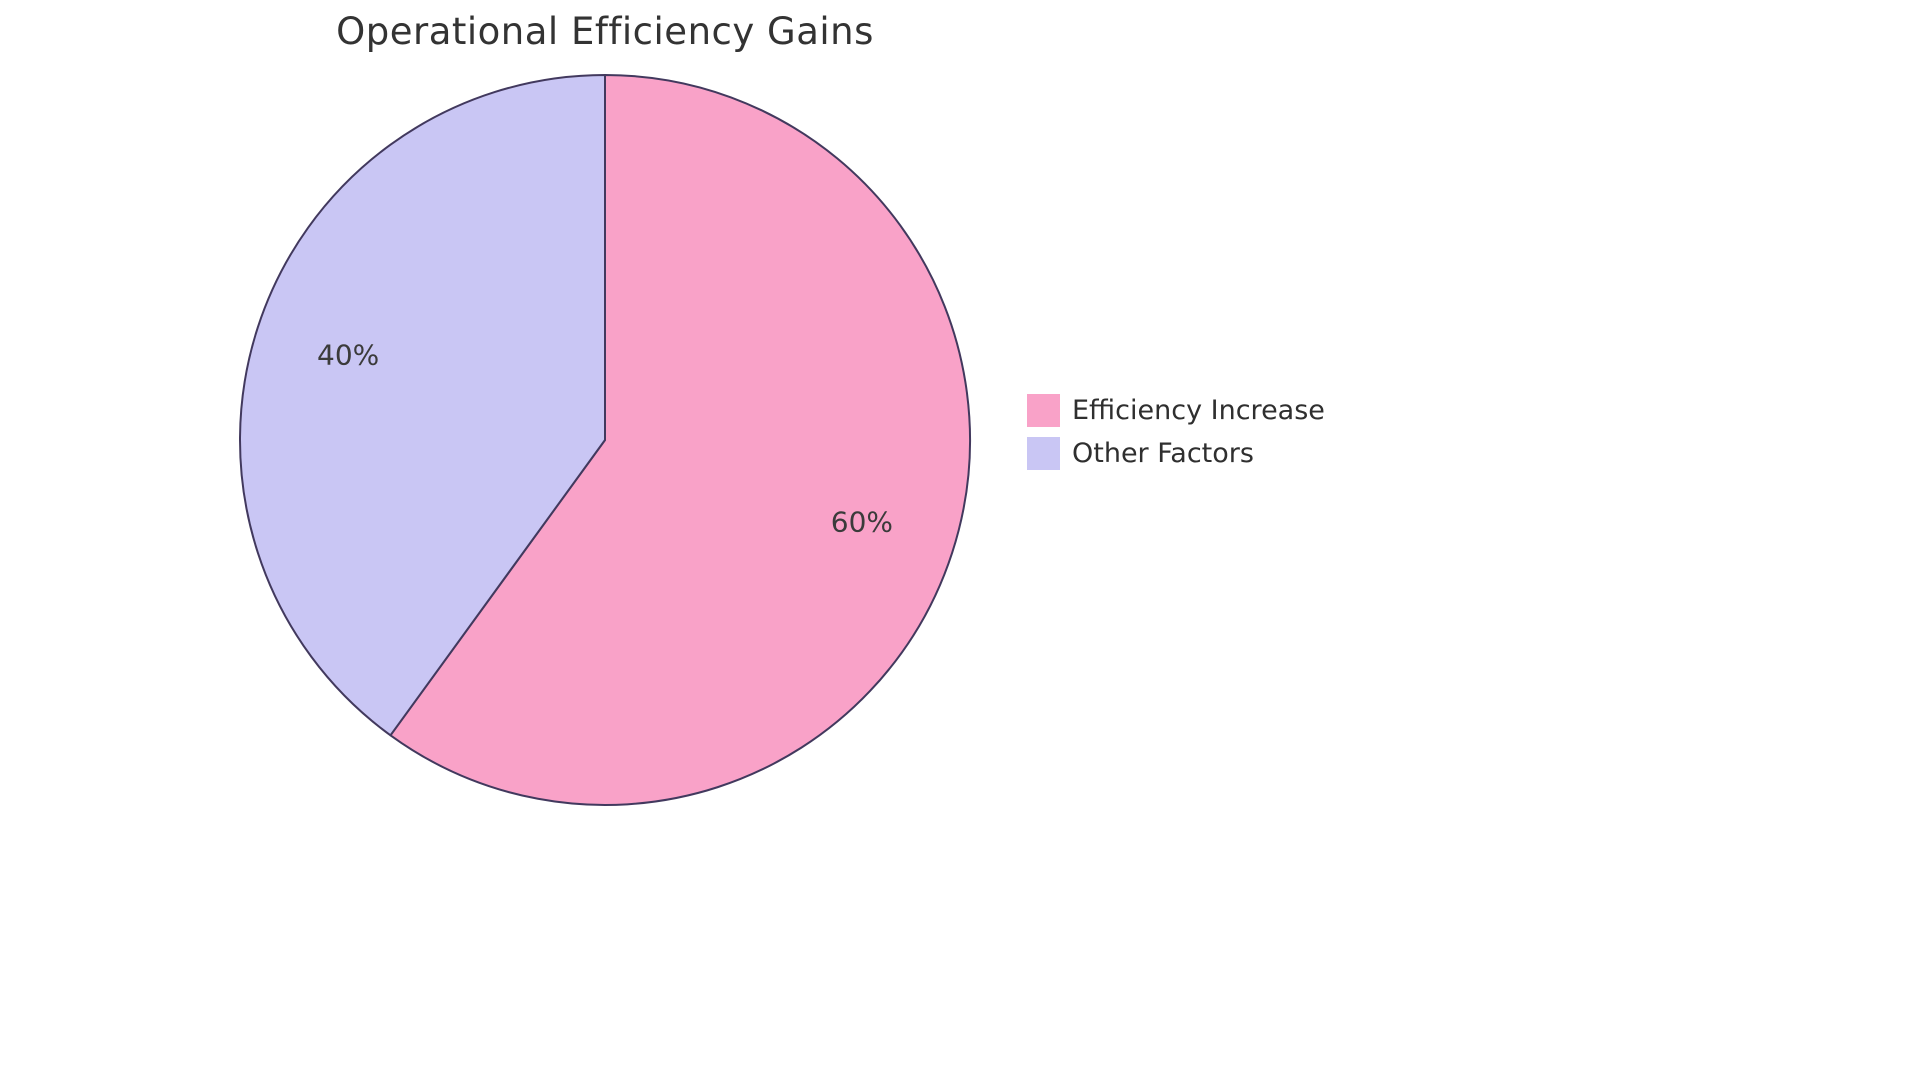  What do you see at coordinates (605, 31) in the screenshot?
I see `chart-title: Operational Efficiency Gains` at bounding box center [605, 31].